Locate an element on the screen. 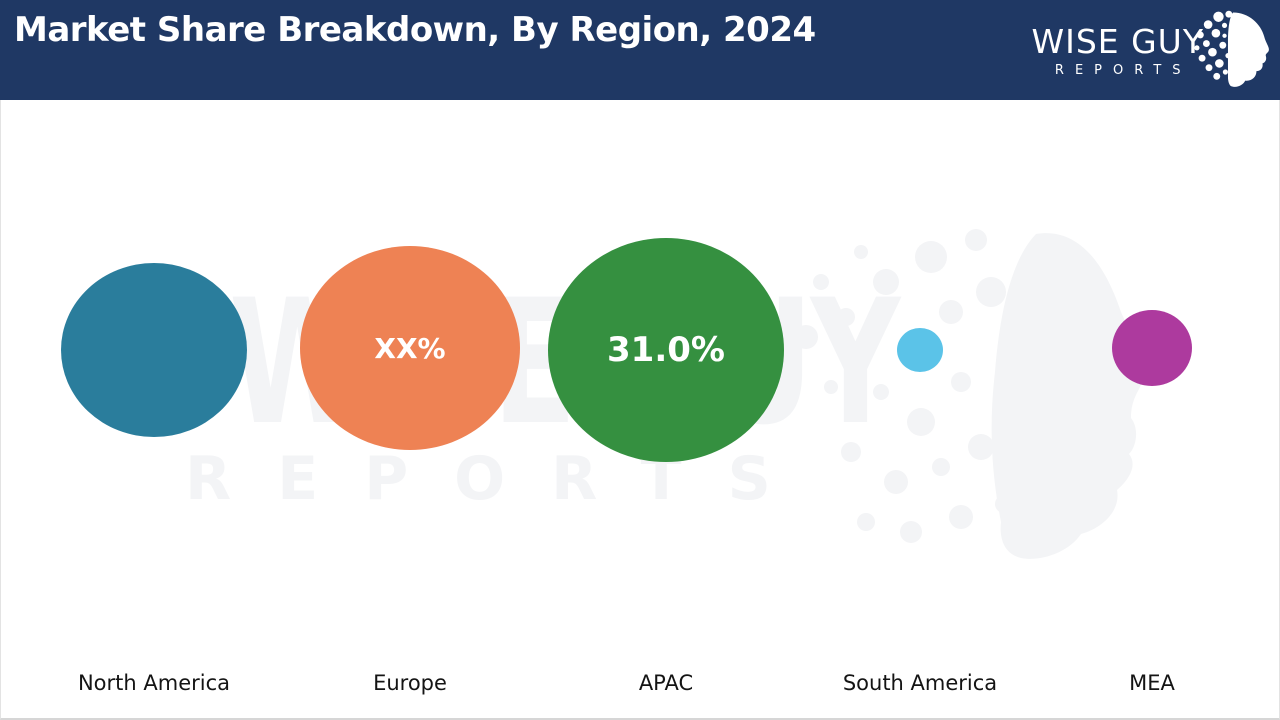 This screenshot has width=1280, height=720. brand-logo: WISE GUY REPORTS is located at coordinates (1155, 48).